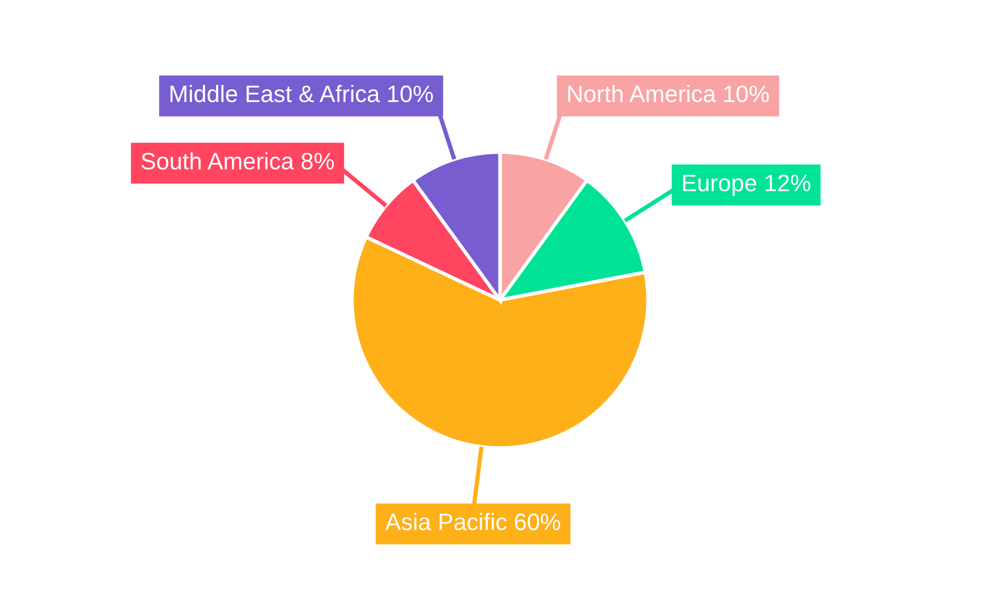  What do you see at coordinates (668, 93) in the screenshot?
I see `slice-label: North America 10%` at bounding box center [668, 93].